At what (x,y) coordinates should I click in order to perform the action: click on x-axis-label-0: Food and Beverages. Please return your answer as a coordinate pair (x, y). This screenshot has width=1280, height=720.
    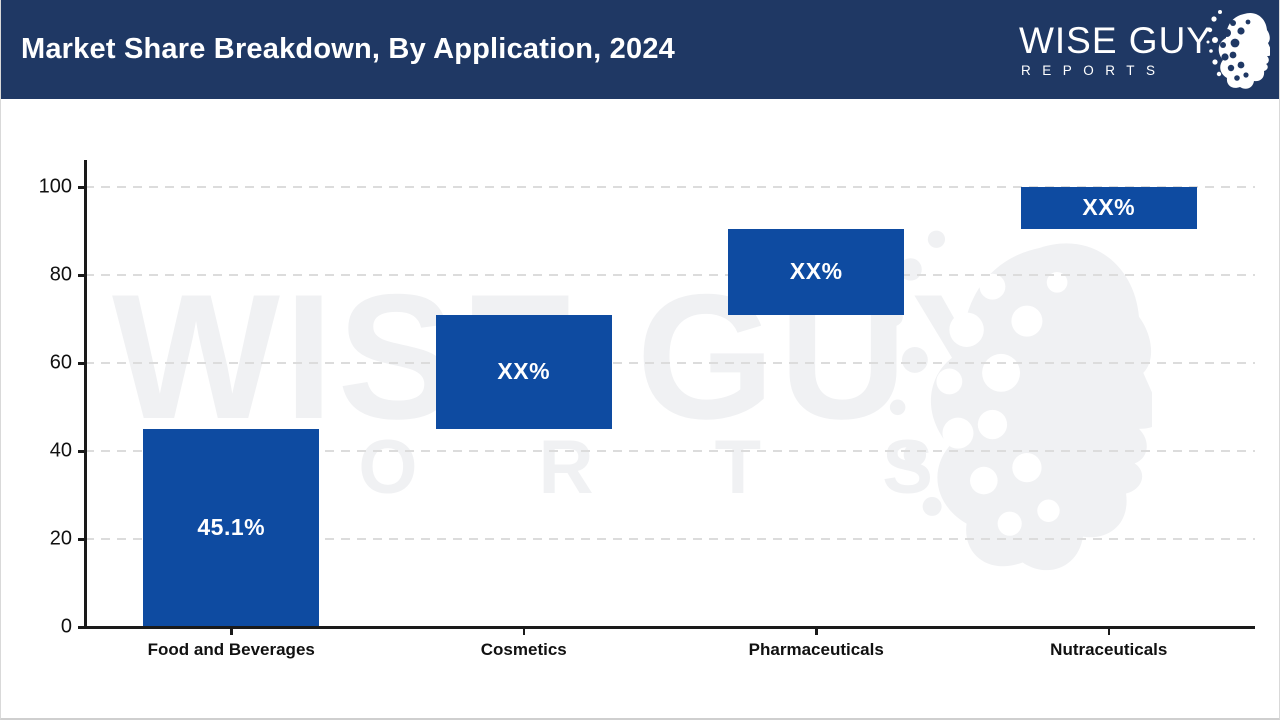
    Looking at the image, I should click on (231, 649).